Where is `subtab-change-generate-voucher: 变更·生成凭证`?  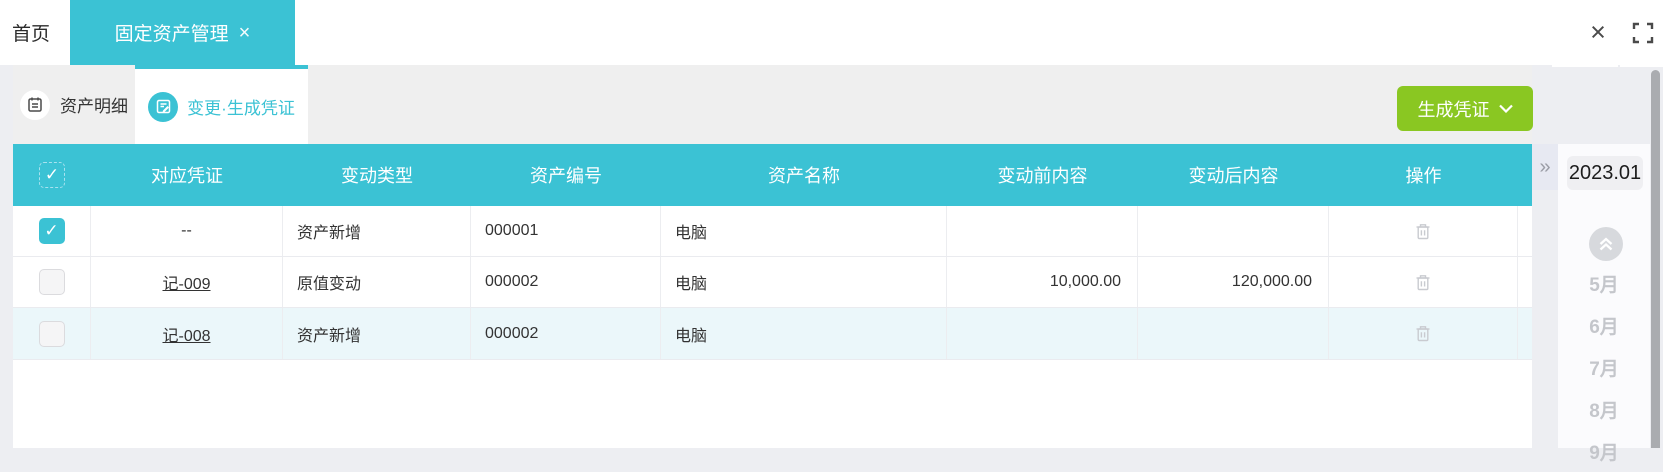
subtab-change-generate-voucher: 变更·生成凭证 is located at coordinates (221, 104).